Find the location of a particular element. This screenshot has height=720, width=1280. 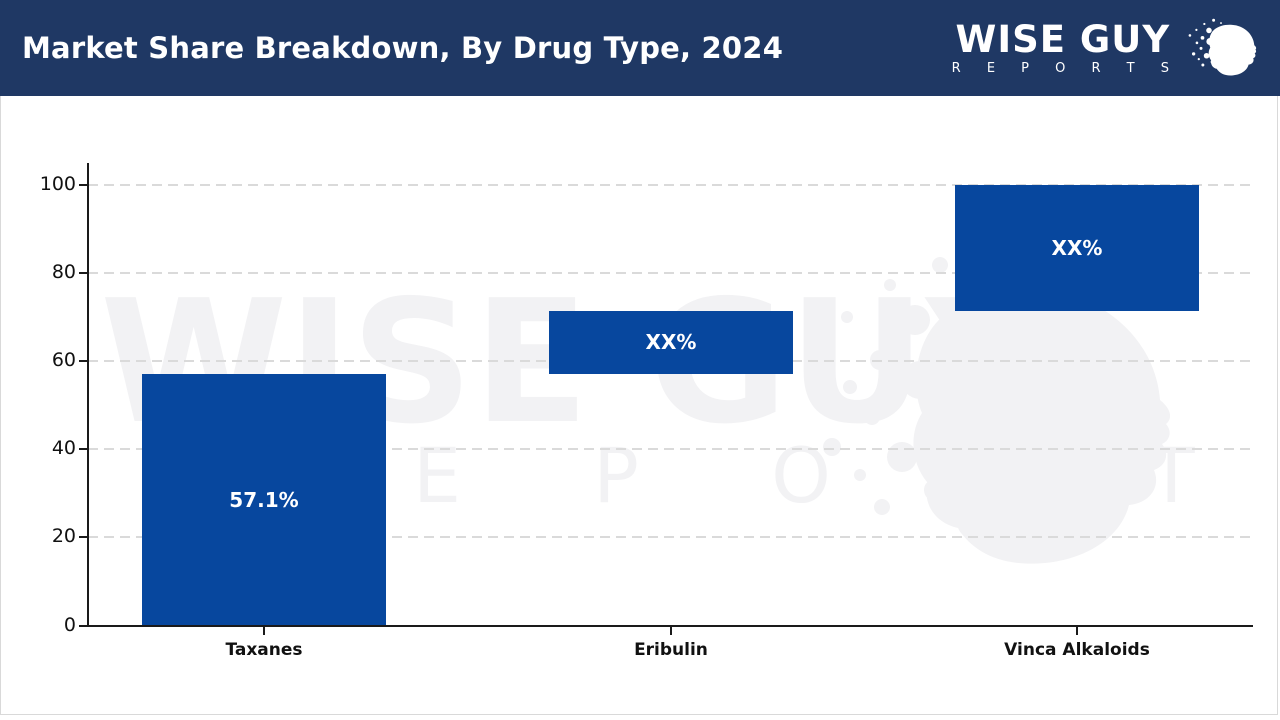

x-axis-label-vinca-alkaloids: Vinca Alkaloids is located at coordinates (1077, 650).